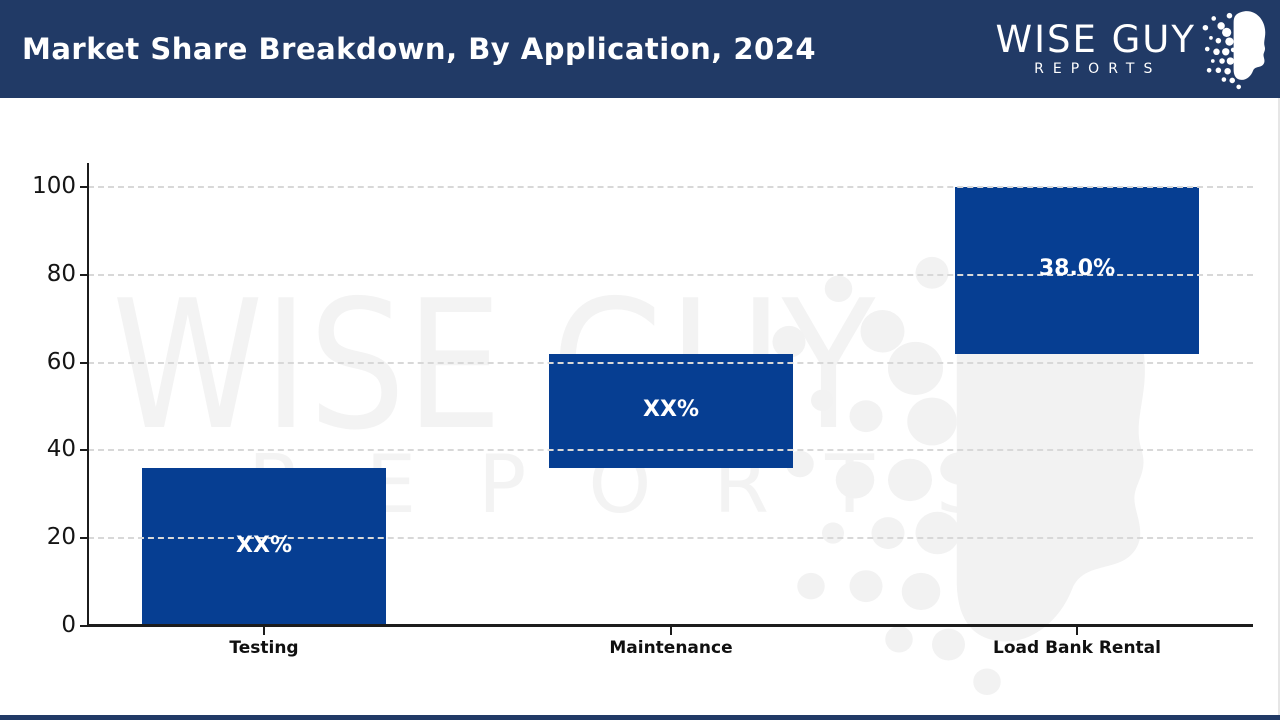 The image size is (1280, 720). Describe the element at coordinates (264, 648) in the screenshot. I see `category-label-testing: Testing` at that location.